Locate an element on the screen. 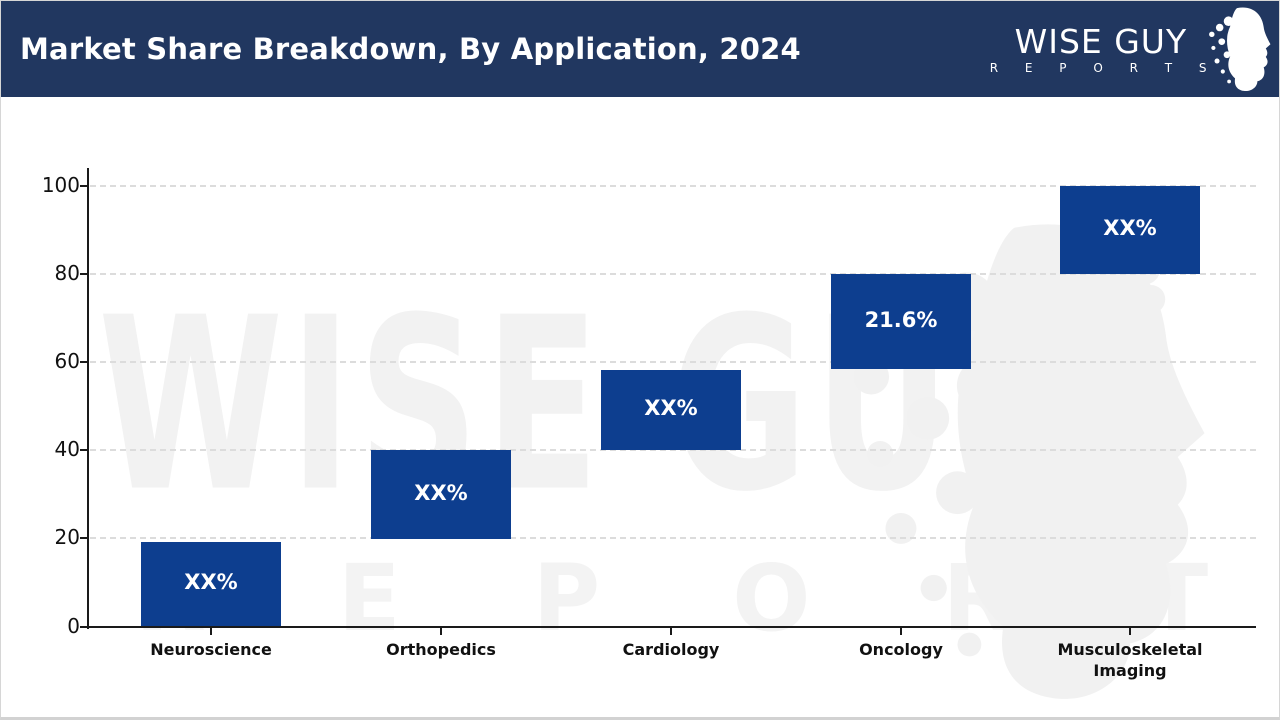 The image size is (1280, 720). y-tick-label-100: 100 is located at coordinates (60, 185).